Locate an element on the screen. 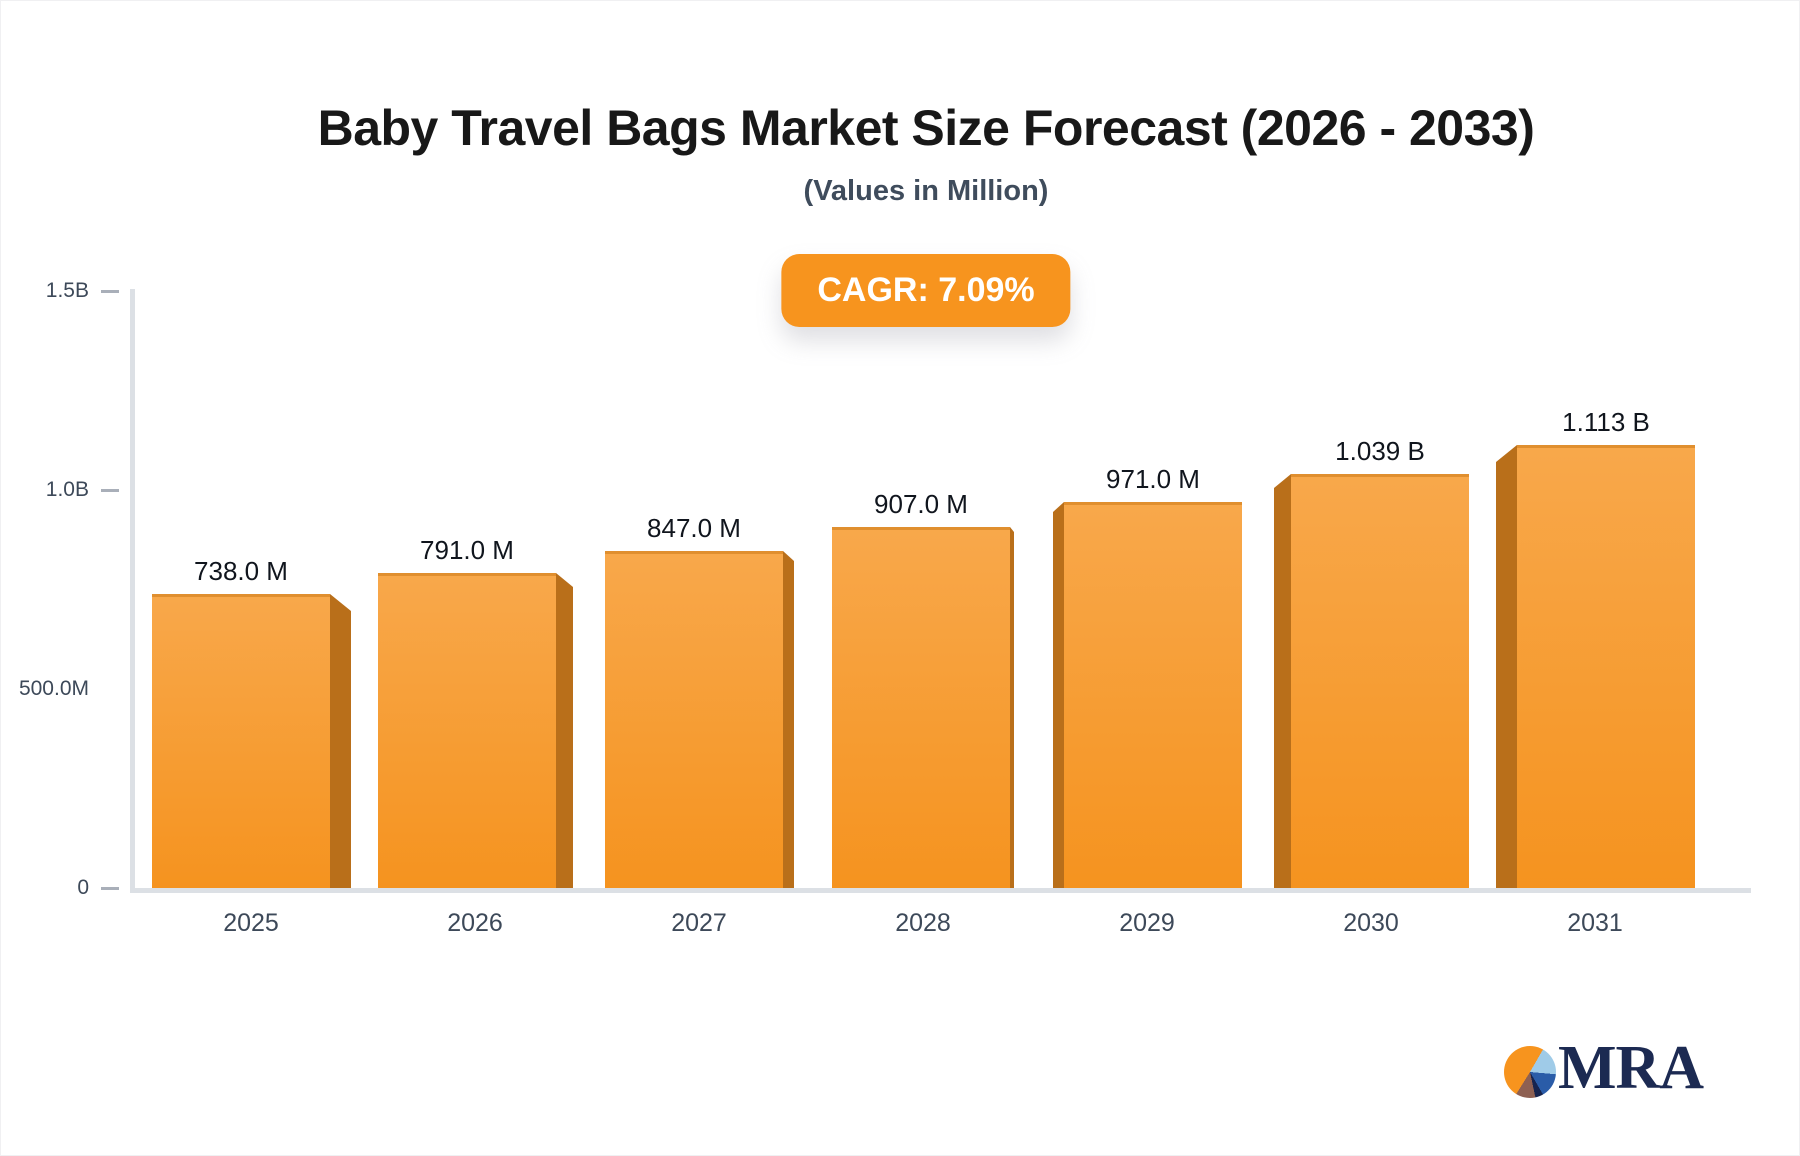 The image size is (1800, 1156). cagr-badge: CAGR: 7.09% is located at coordinates (926, 290).